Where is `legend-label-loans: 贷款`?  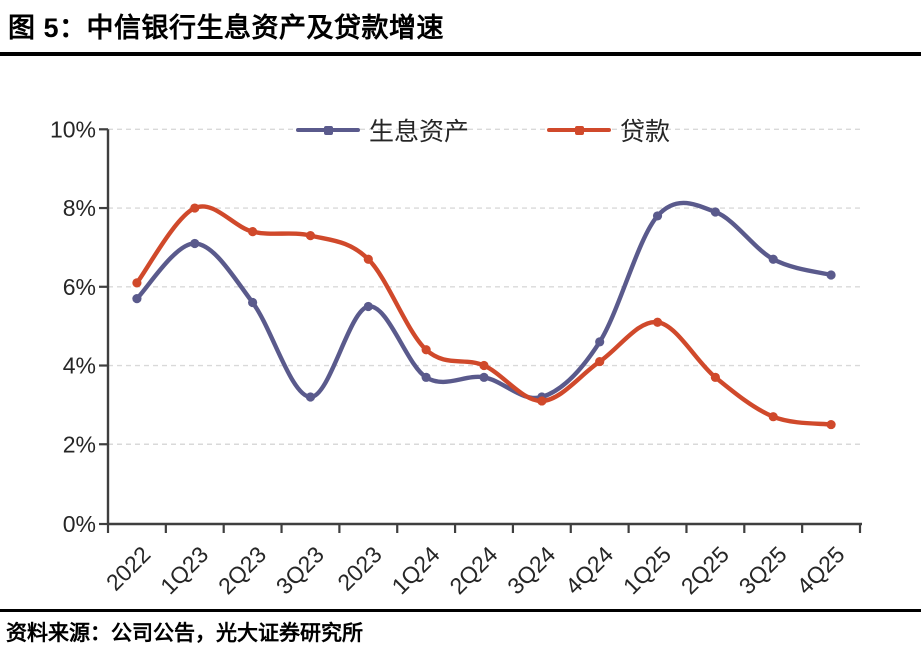
legend-label-loans: 贷款 is located at coordinates (645, 132).